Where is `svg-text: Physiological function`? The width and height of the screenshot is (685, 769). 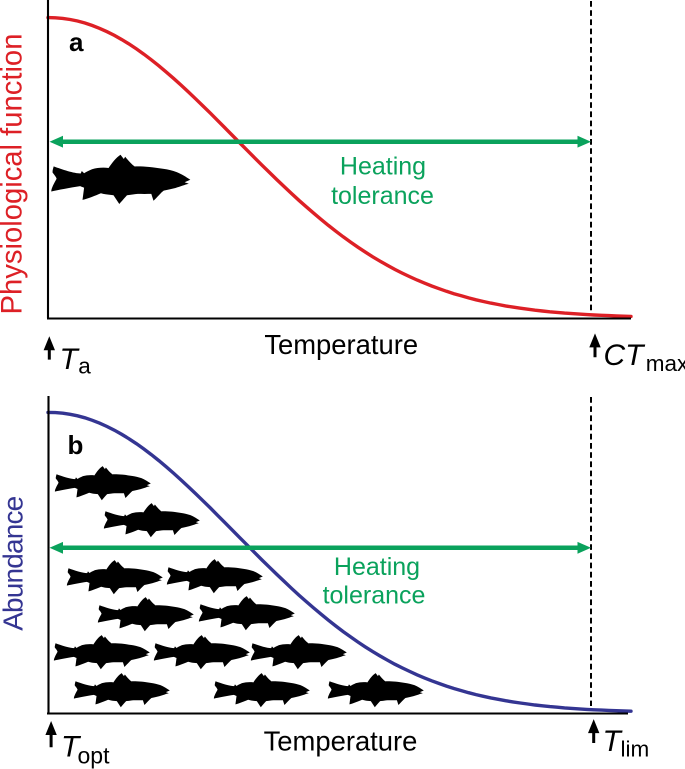
svg-text: Physiological function is located at coordinates (14, 174).